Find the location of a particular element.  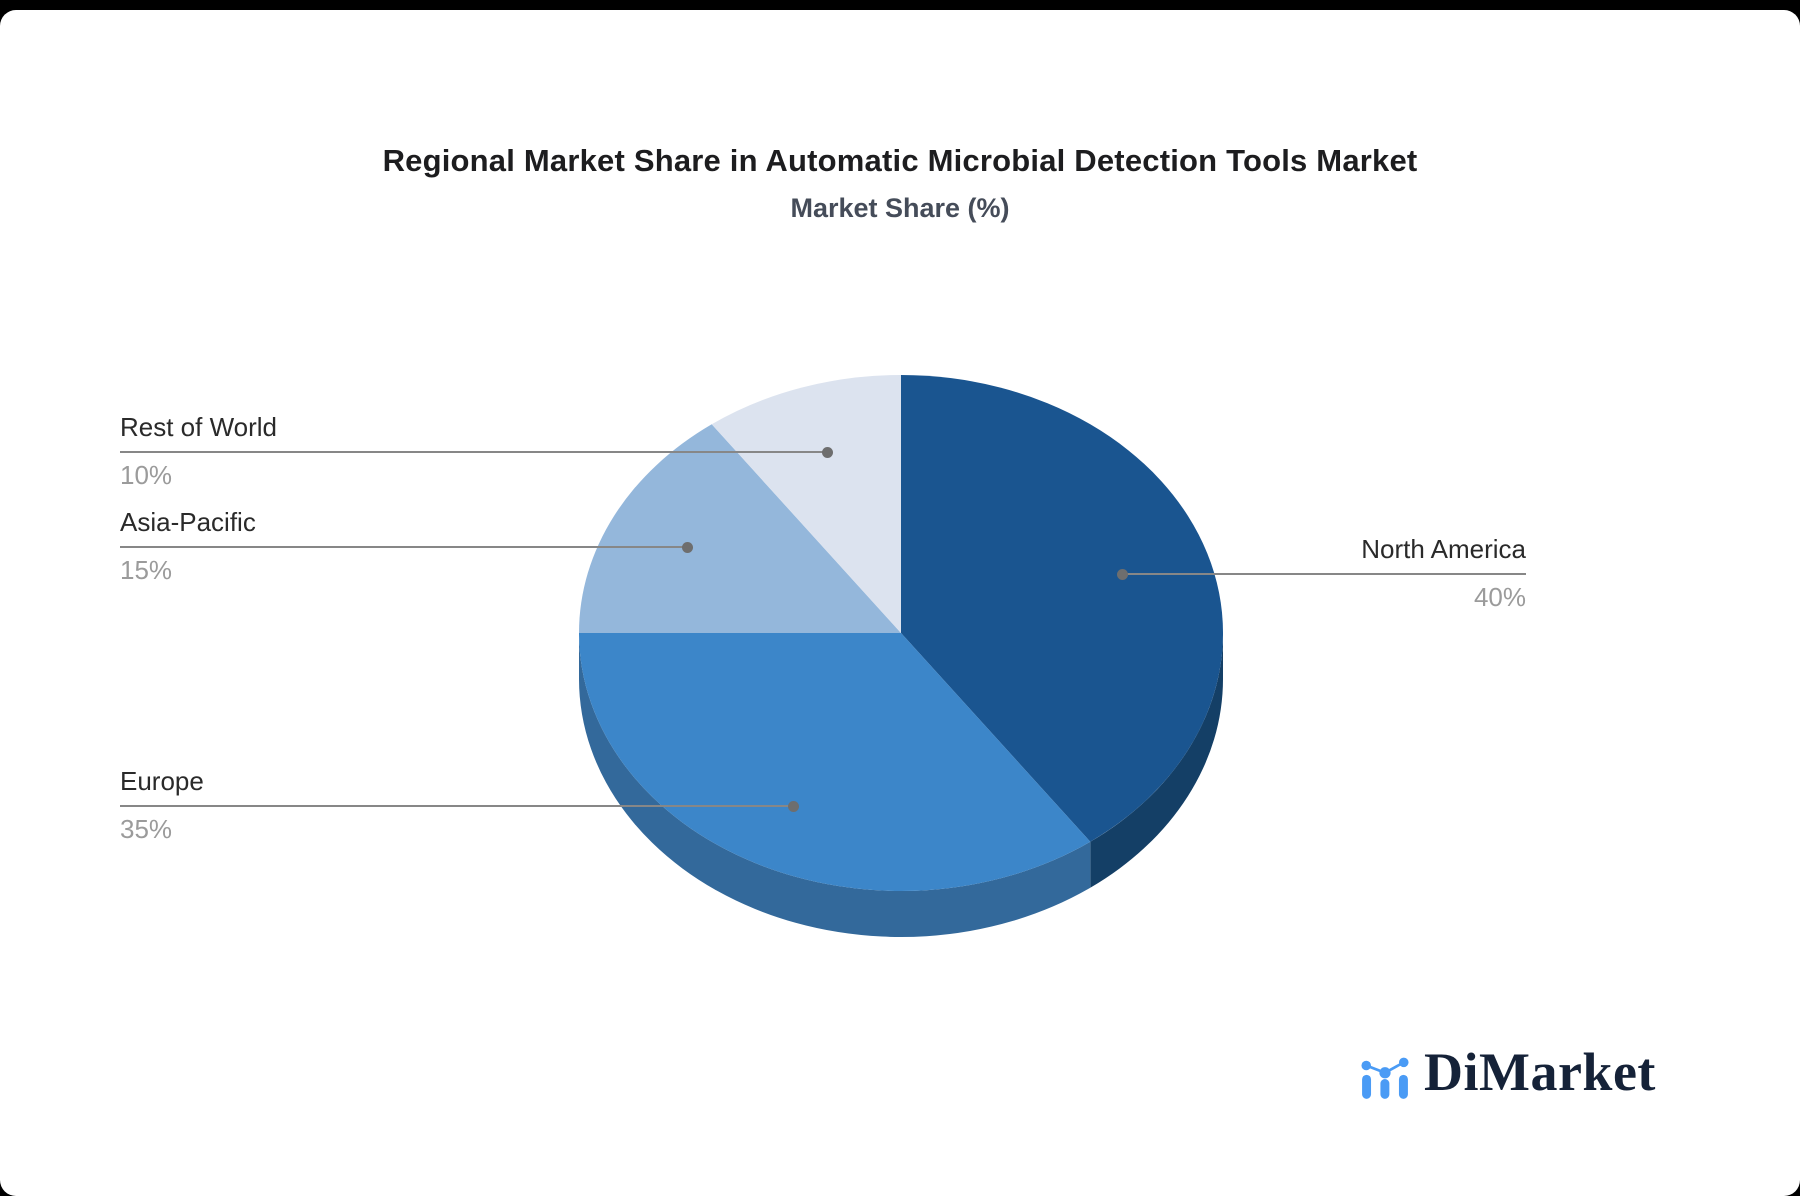

callout-label-rest-of-world: Rest of World is located at coordinates (199, 427).